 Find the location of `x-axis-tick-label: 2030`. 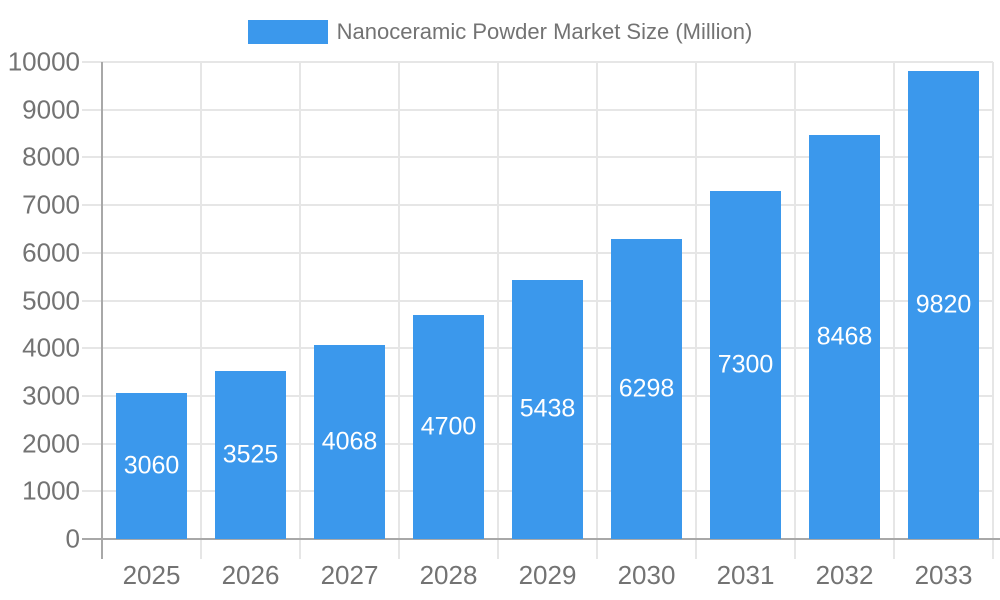

x-axis-tick-label: 2030 is located at coordinates (646, 575).